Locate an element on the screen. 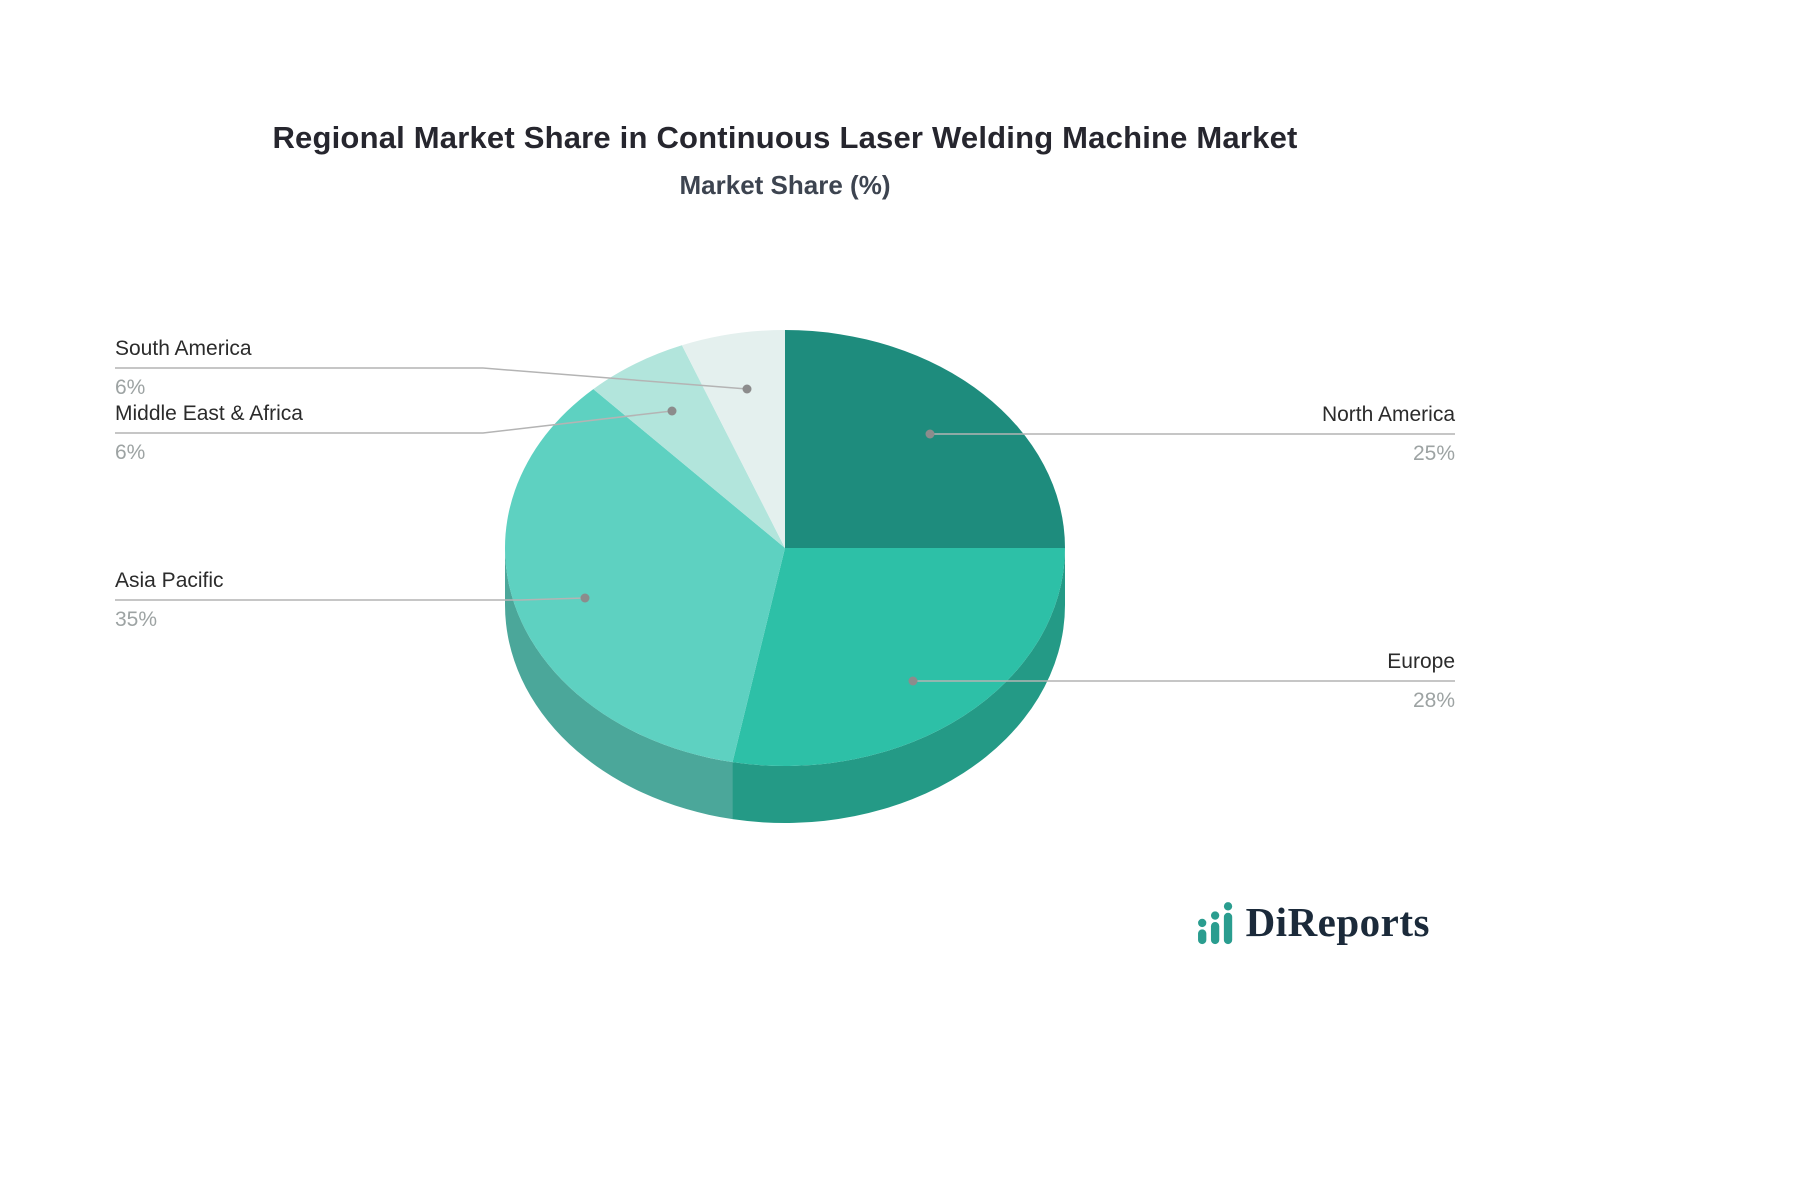  slice-label-name: Middle East & Africa is located at coordinates (209, 413).